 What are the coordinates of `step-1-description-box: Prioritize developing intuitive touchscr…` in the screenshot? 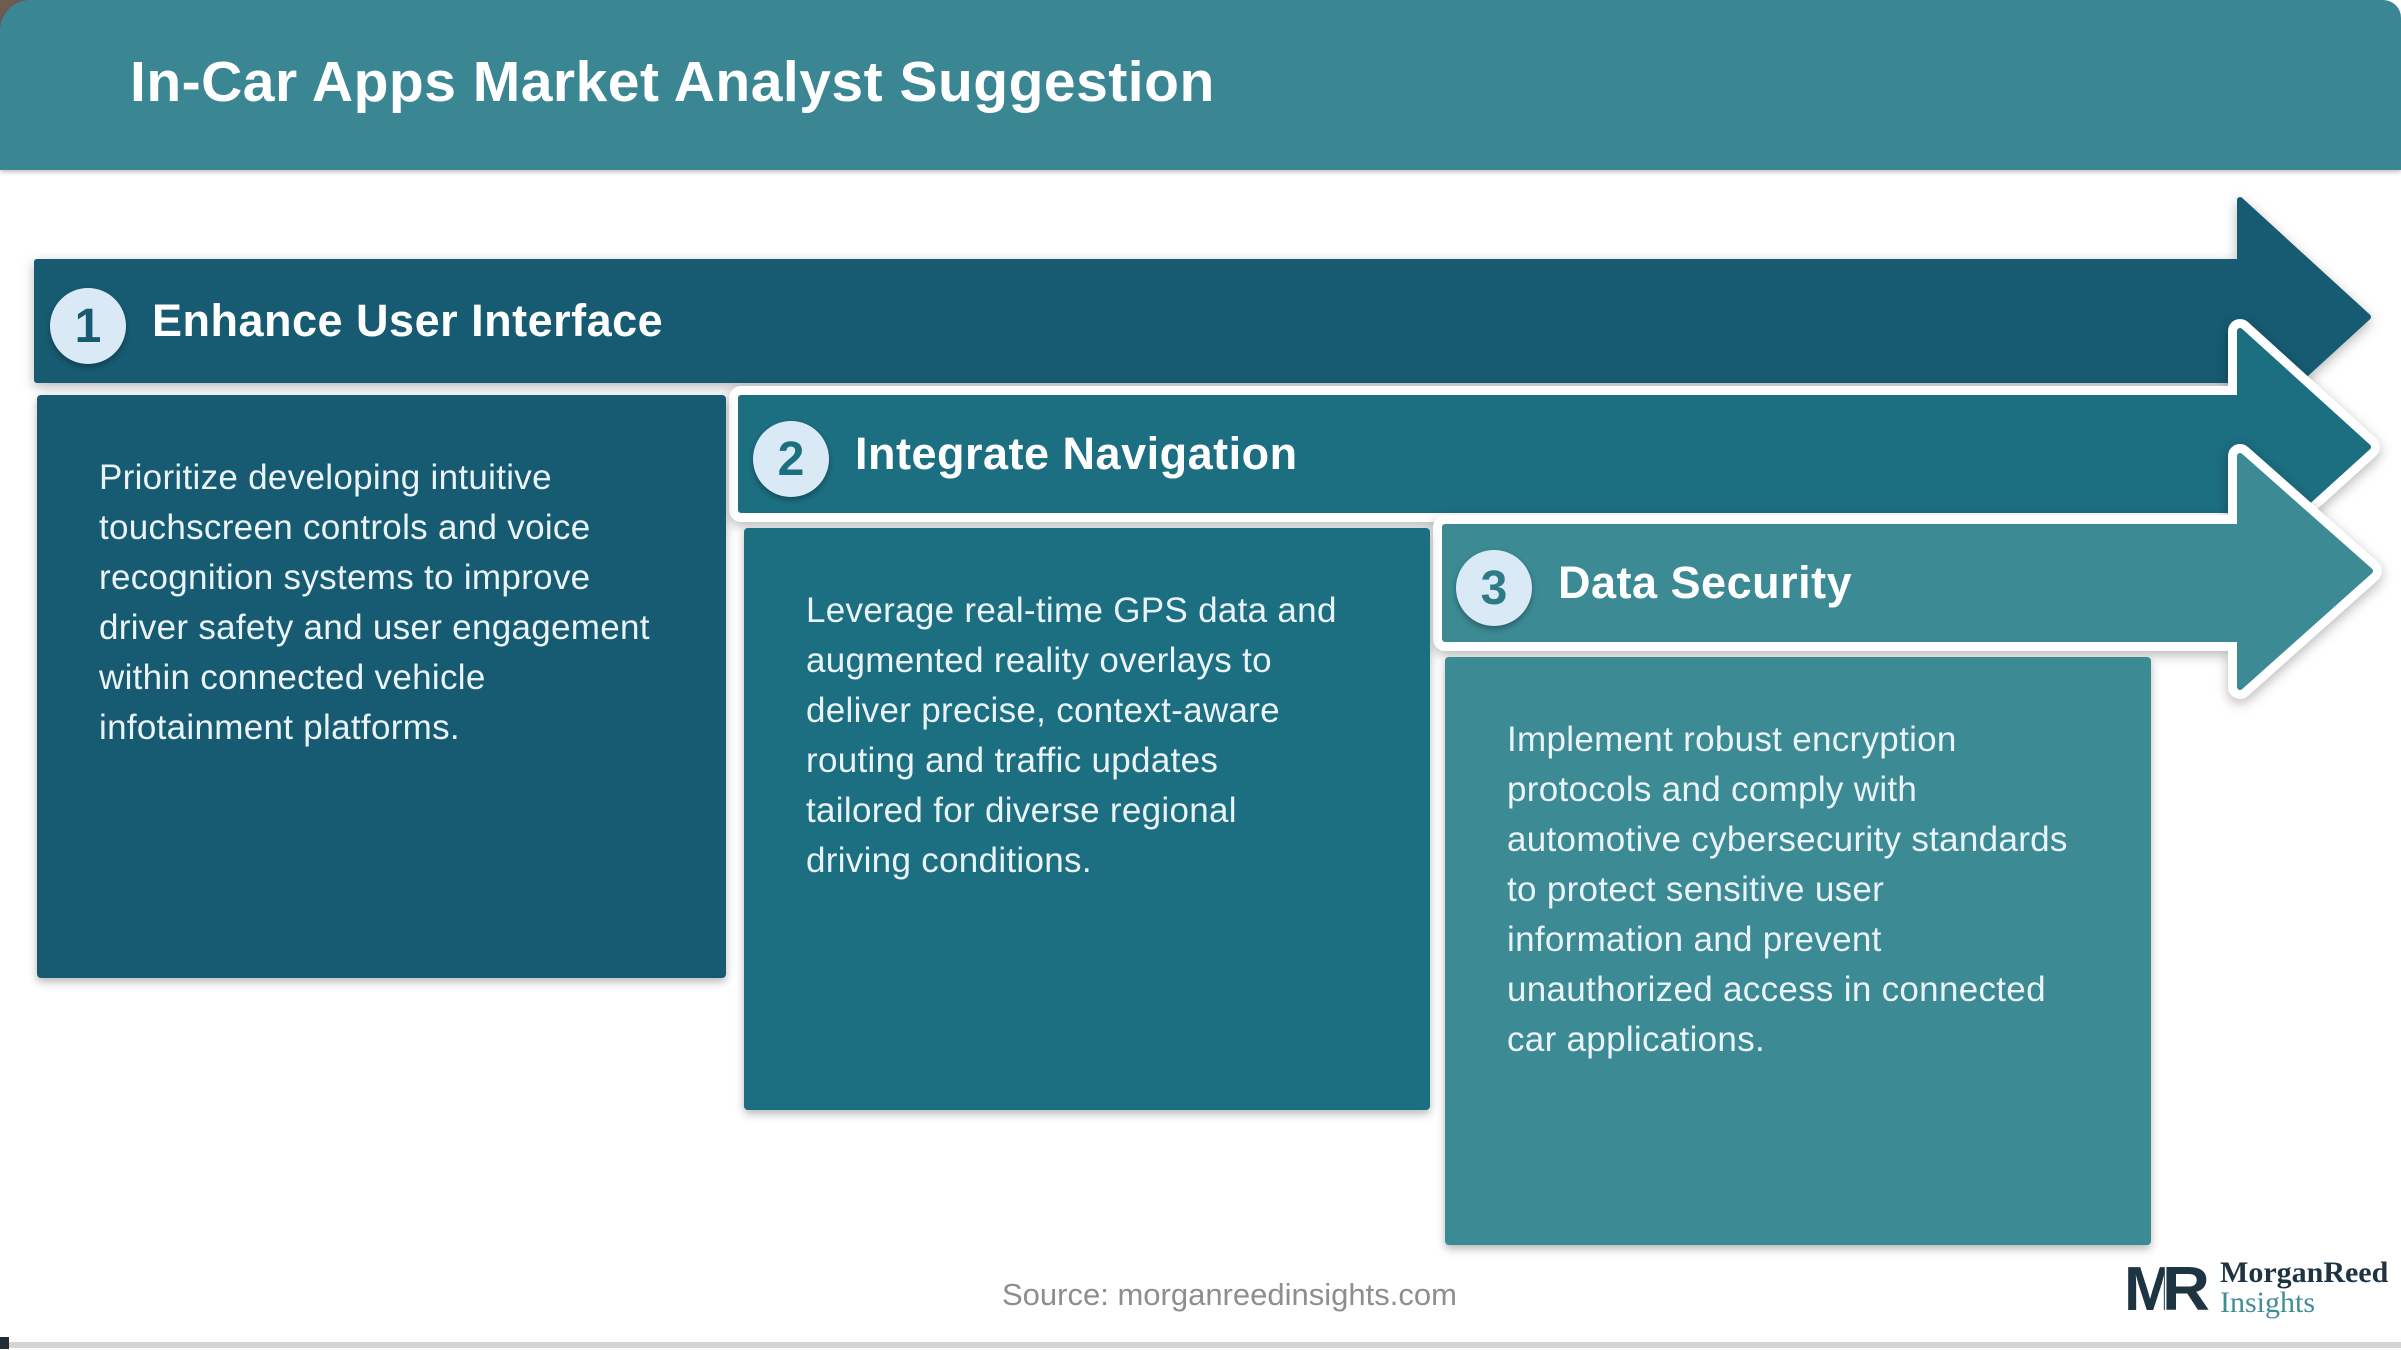 It's located at (381, 686).